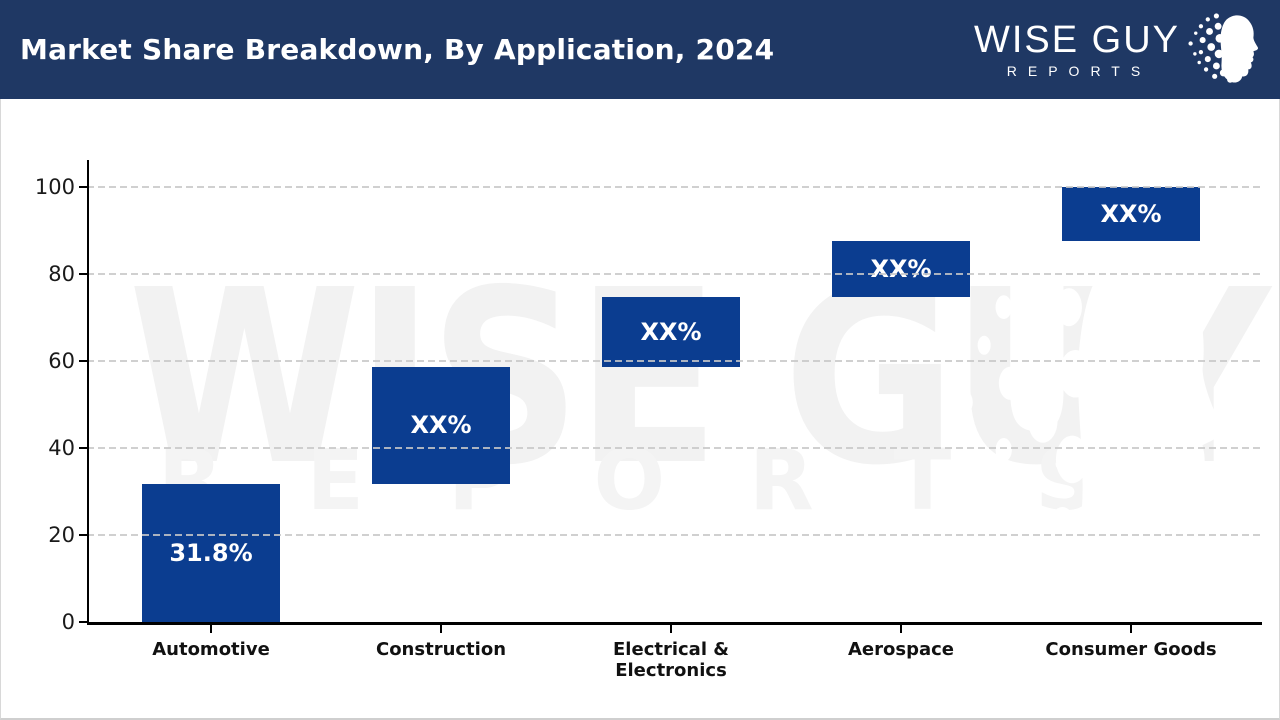 Image resolution: width=1280 pixels, height=720 pixels. I want to click on y-axis-line, so click(88, 392).